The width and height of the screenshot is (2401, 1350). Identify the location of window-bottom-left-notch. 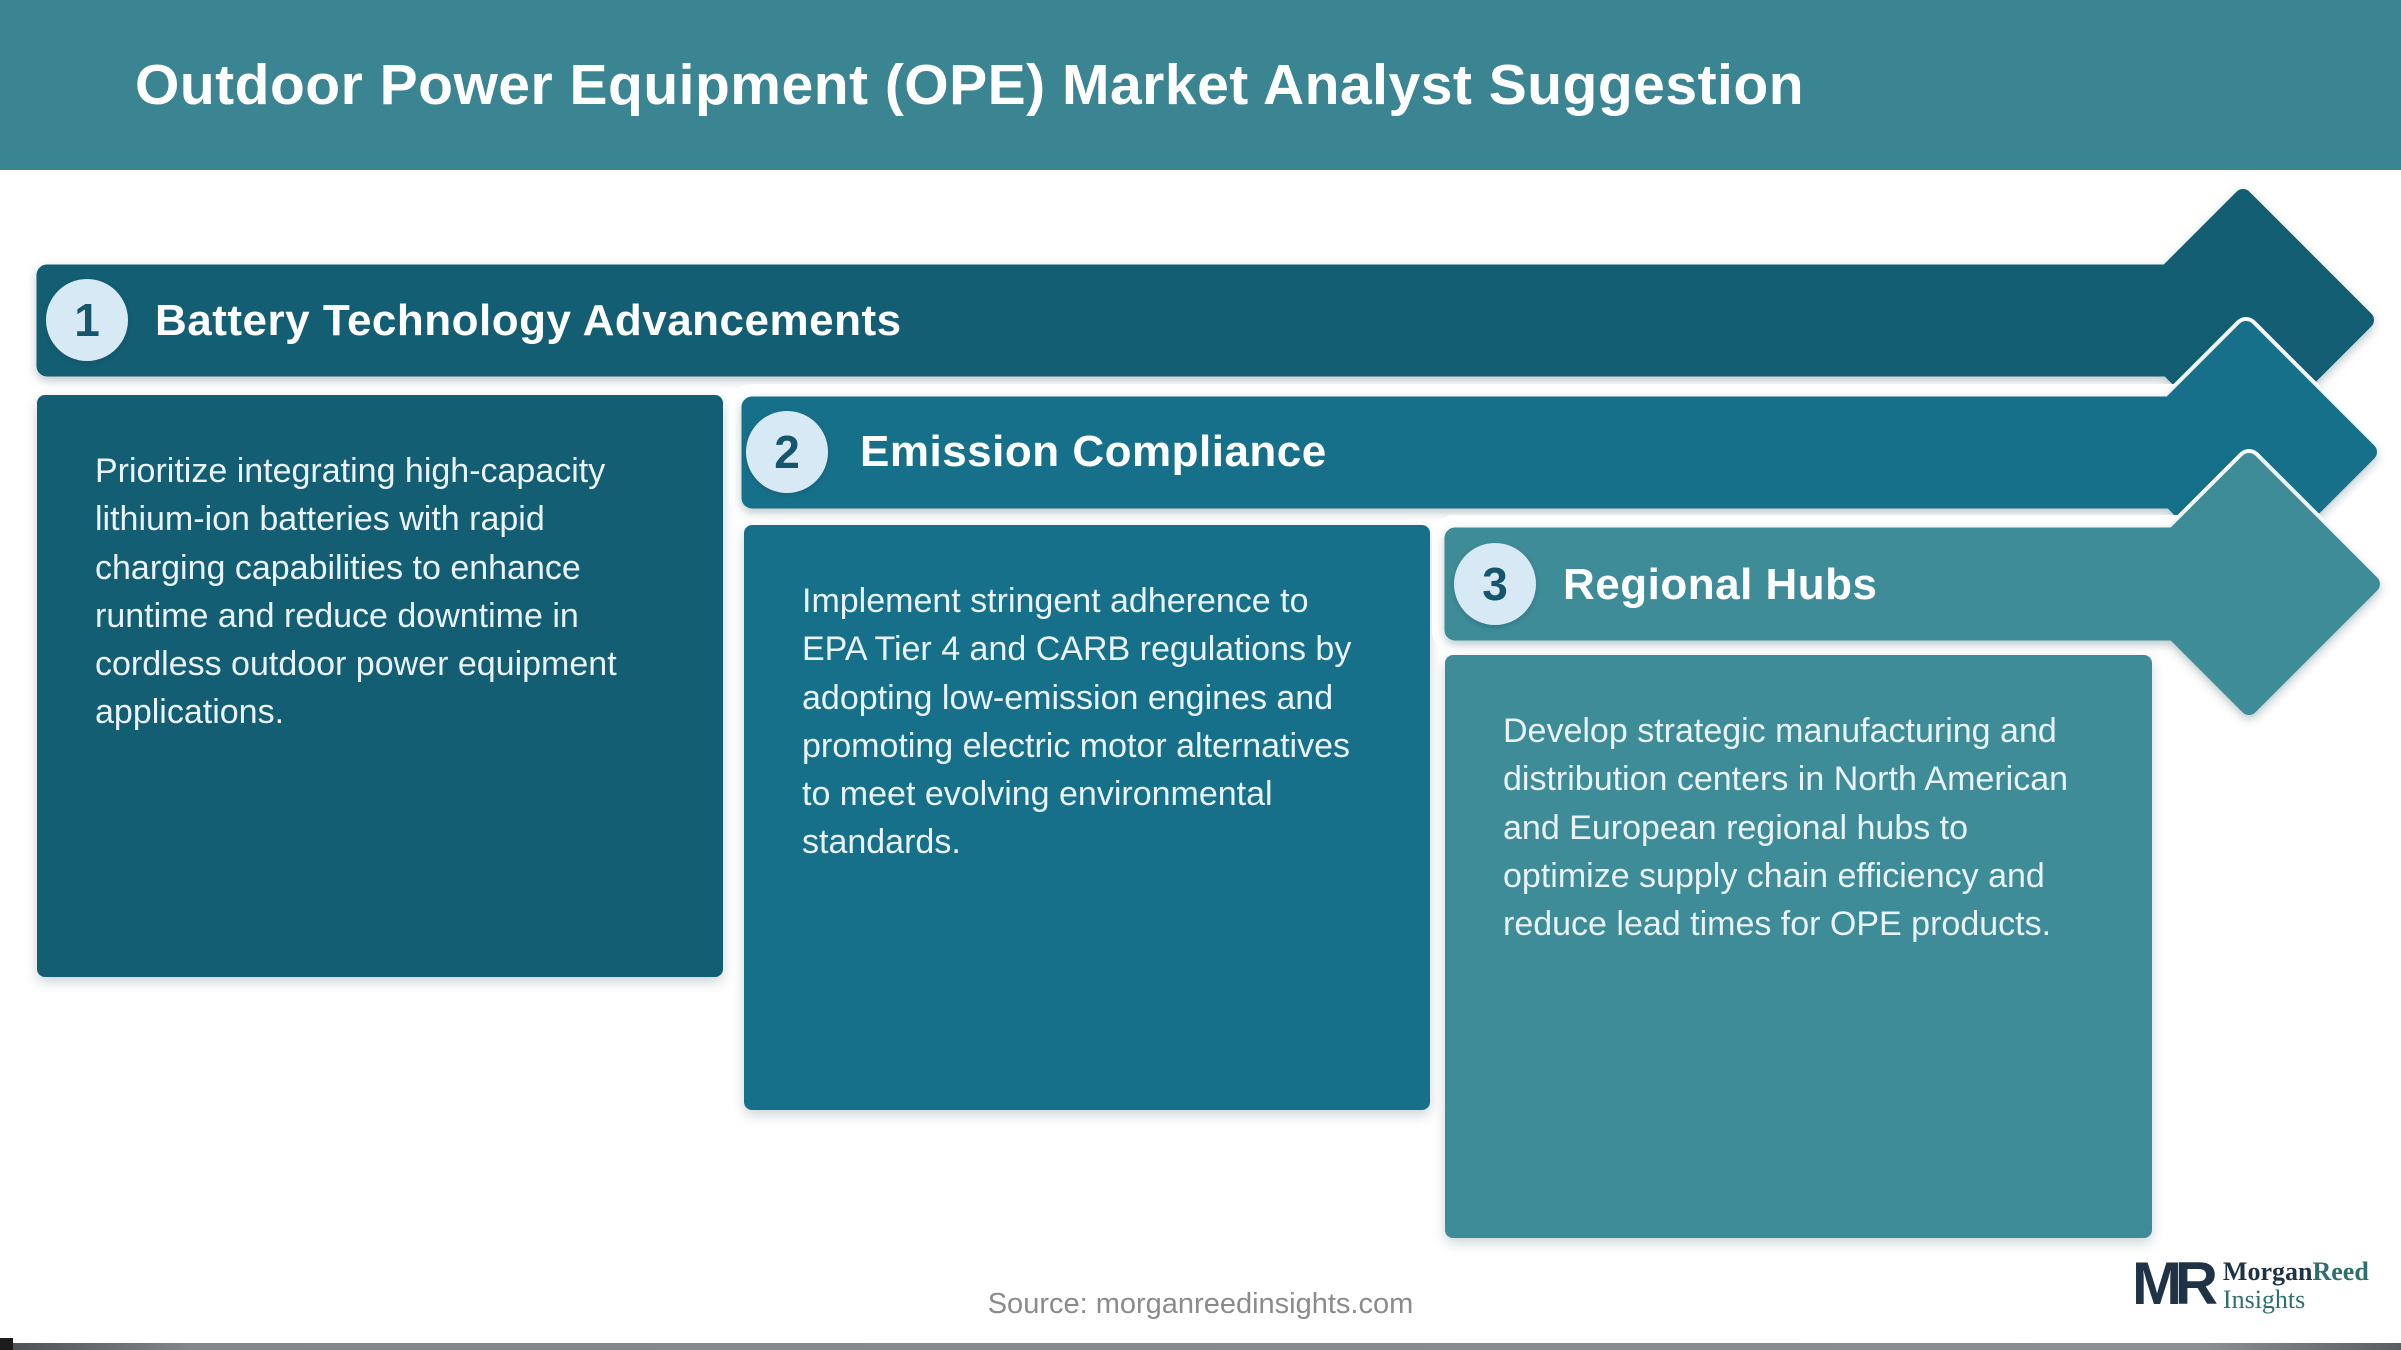
(6, 1344).